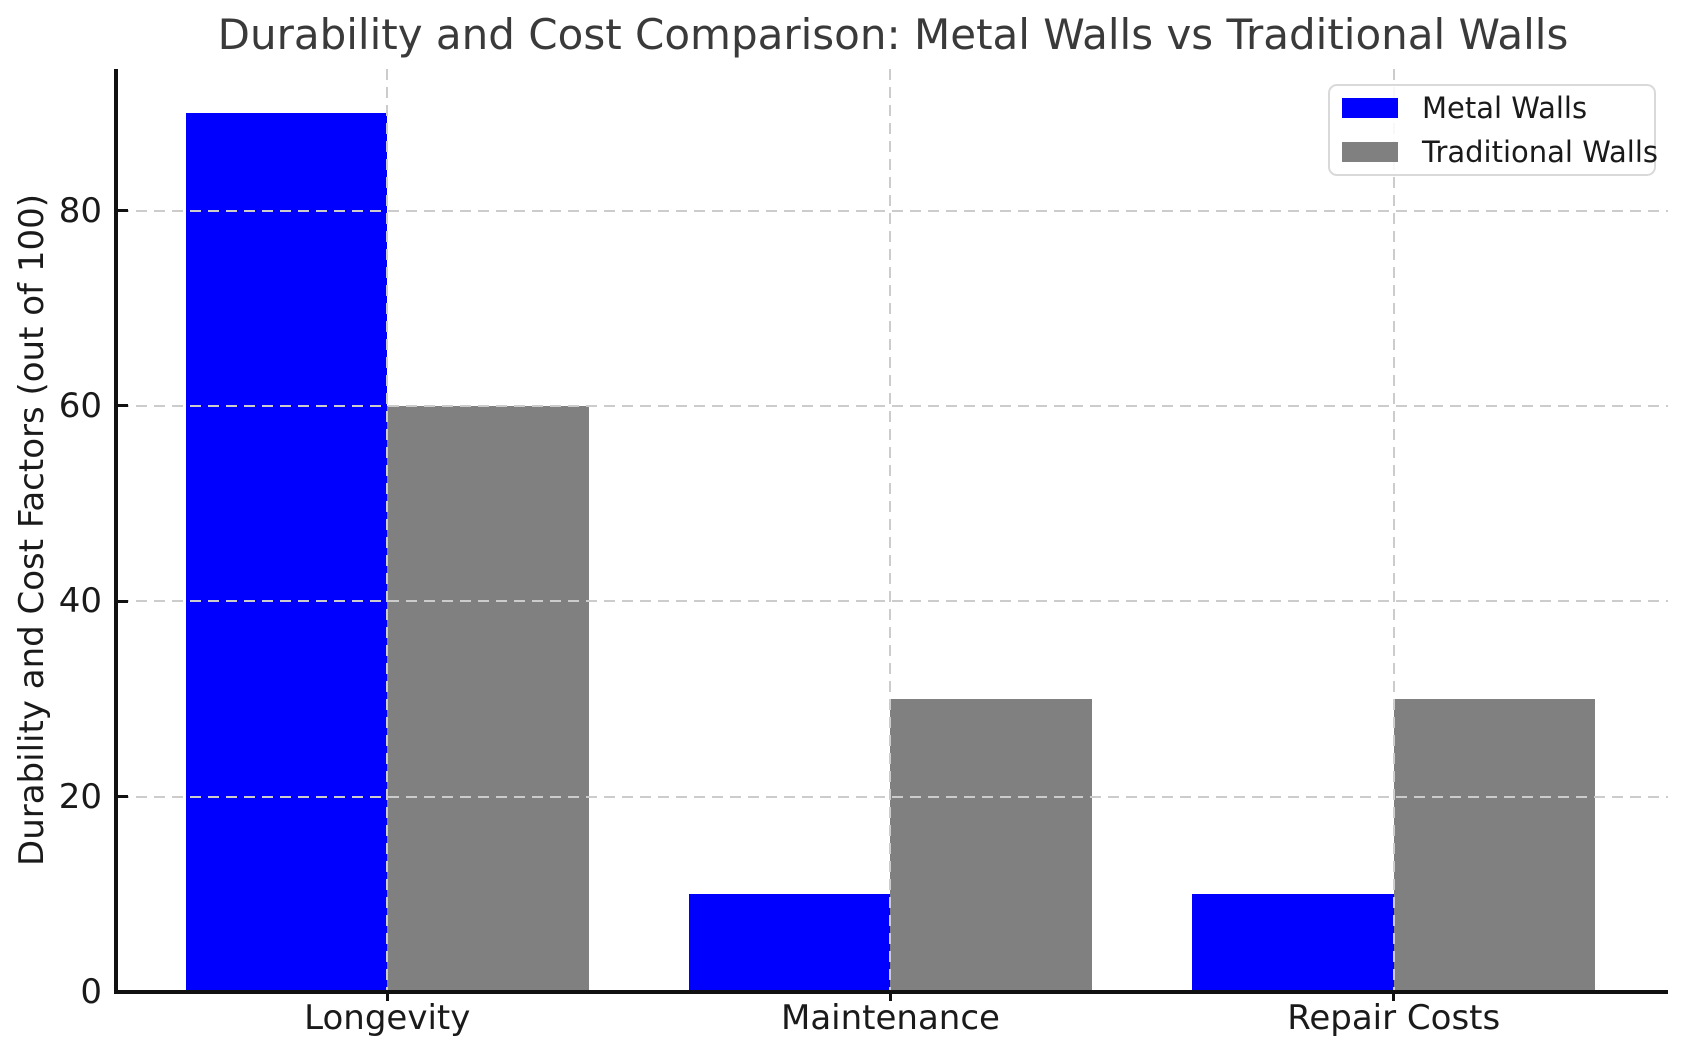 This screenshot has height=1057, width=1686. I want to click on y-tick-label-0: 0, so click(91, 992).